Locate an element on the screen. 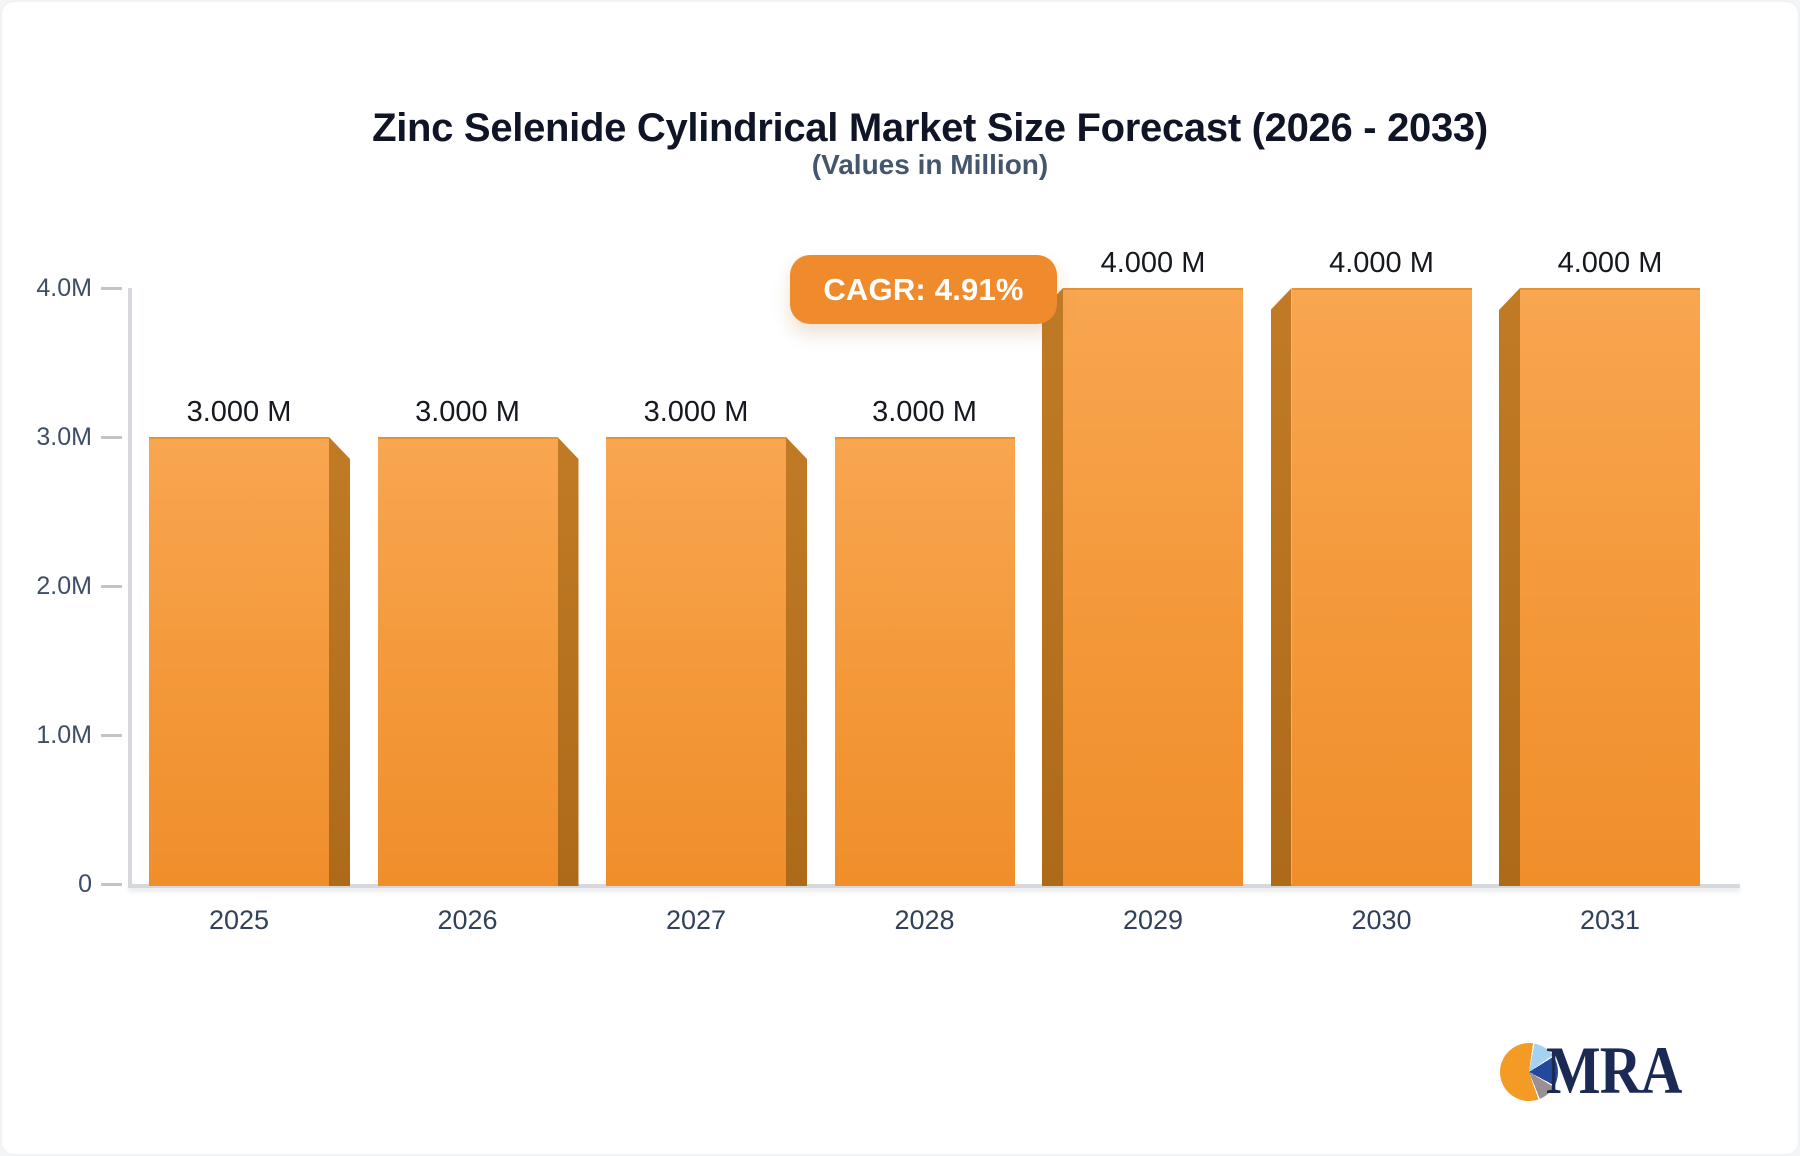  bar-2029 is located at coordinates (1153, 587).